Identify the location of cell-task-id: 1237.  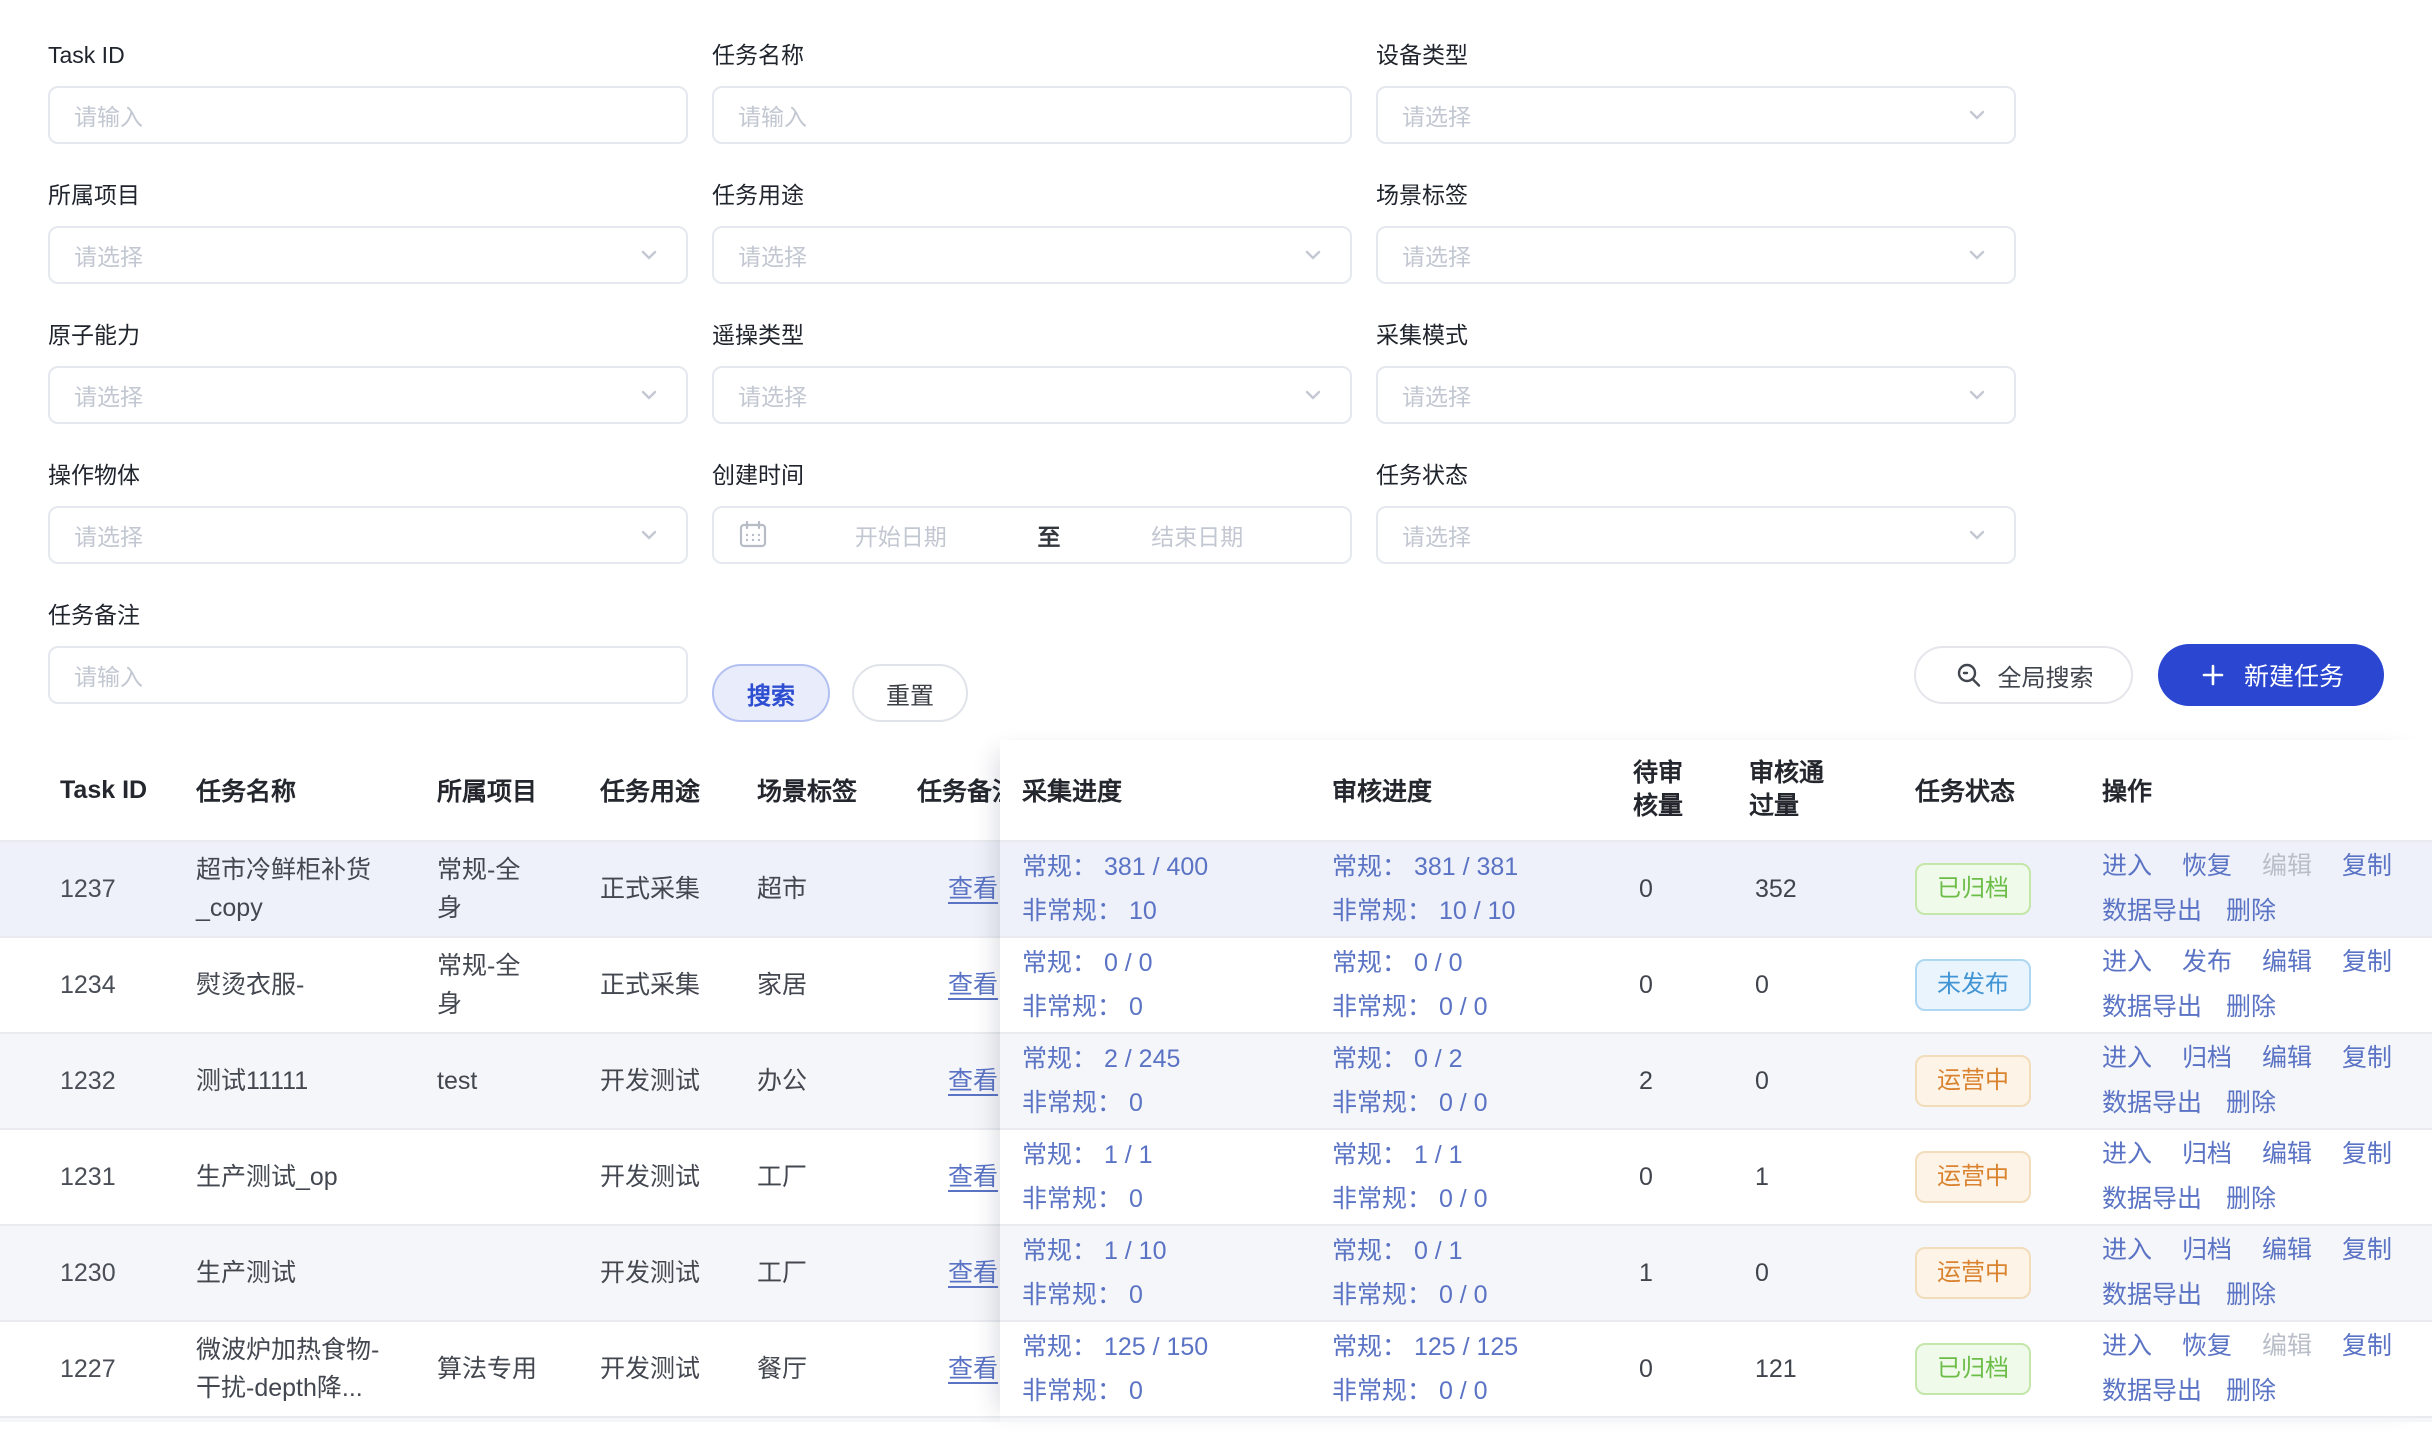
(88, 889).